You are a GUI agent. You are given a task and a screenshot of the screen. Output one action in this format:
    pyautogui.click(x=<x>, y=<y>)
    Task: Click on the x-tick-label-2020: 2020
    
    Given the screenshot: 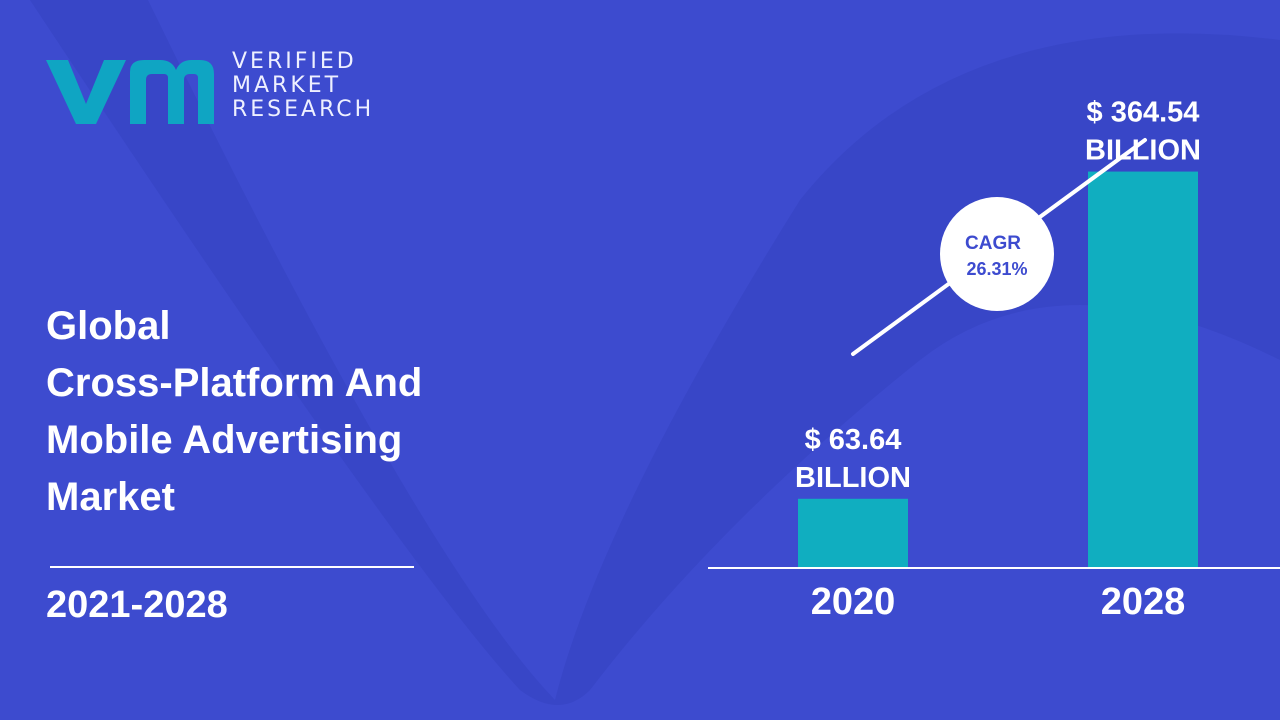 What is the action you would take?
    pyautogui.click(x=853, y=602)
    